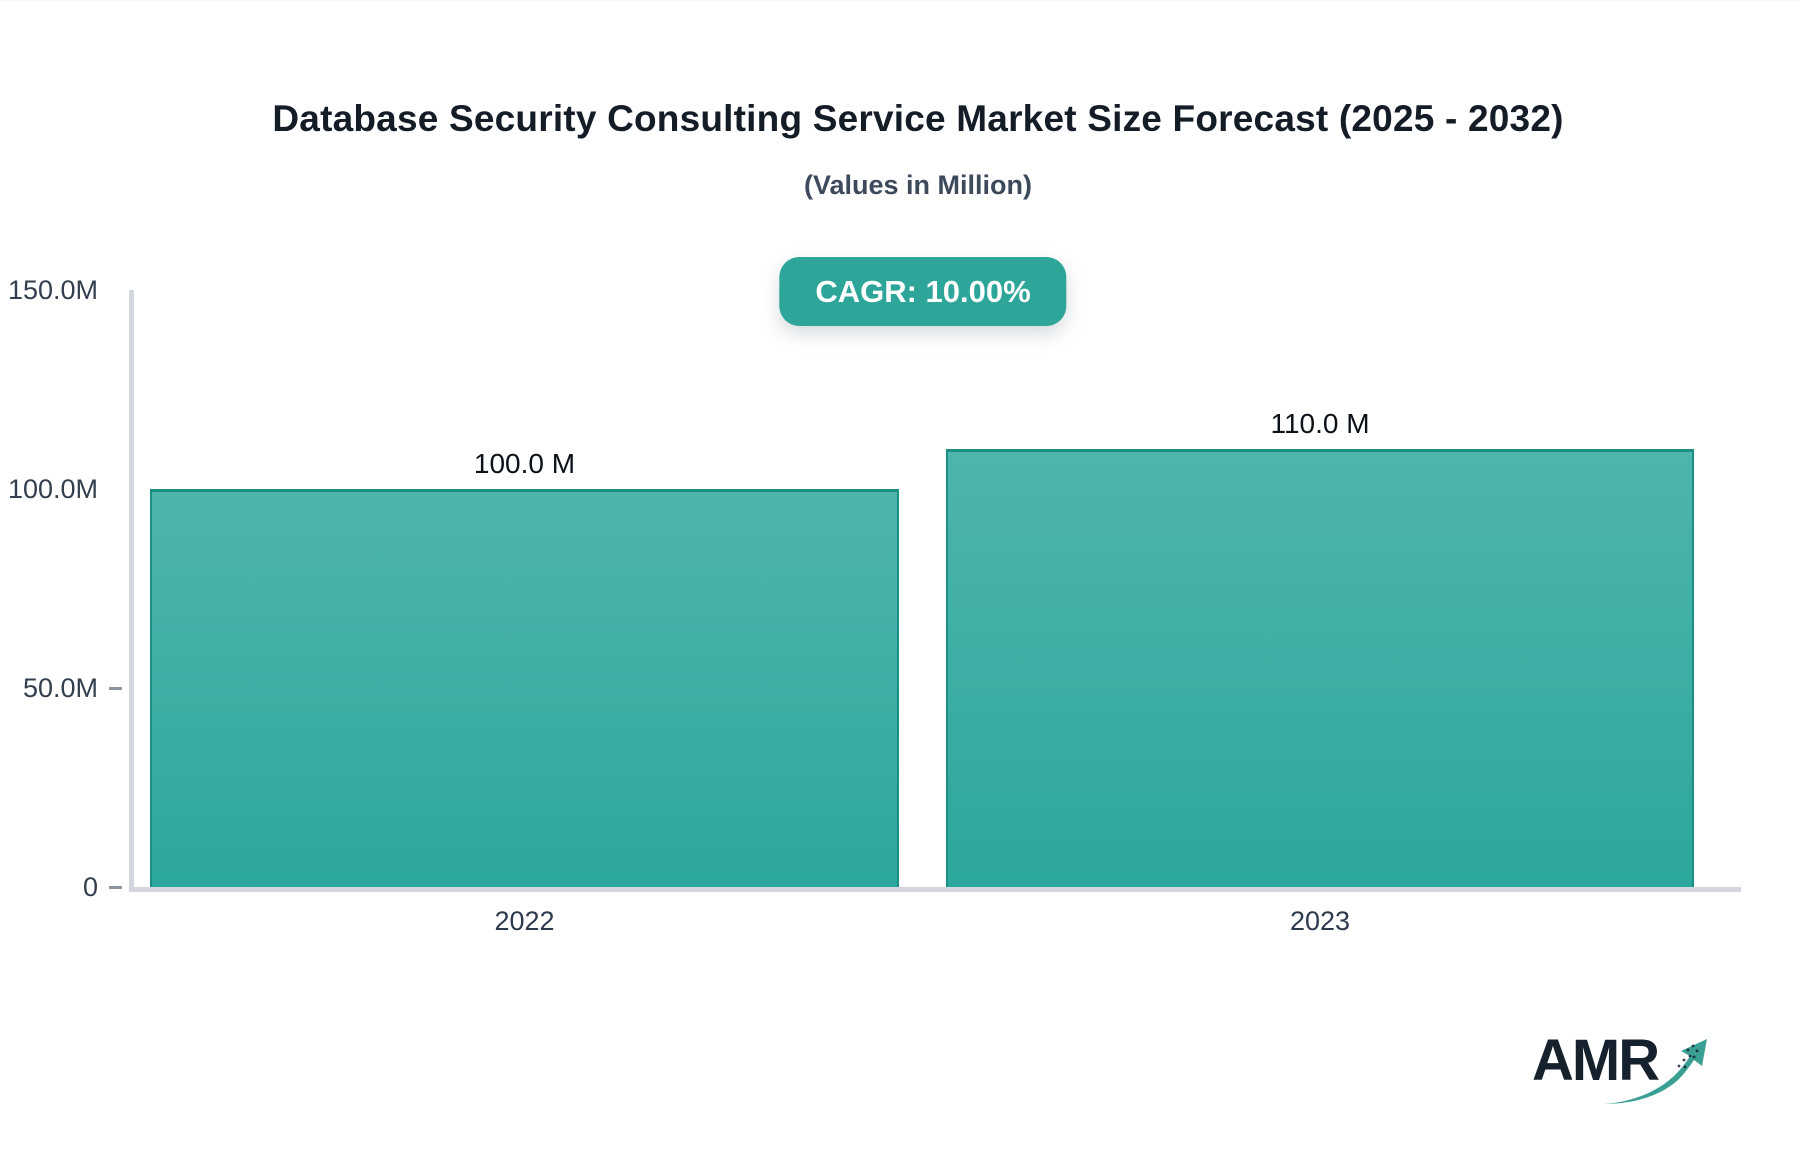 The height and width of the screenshot is (1158, 1800). What do you see at coordinates (923, 291) in the screenshot?
I see `cagr-badge: CAGR: 10.00%` at bounding box center [923, 291].